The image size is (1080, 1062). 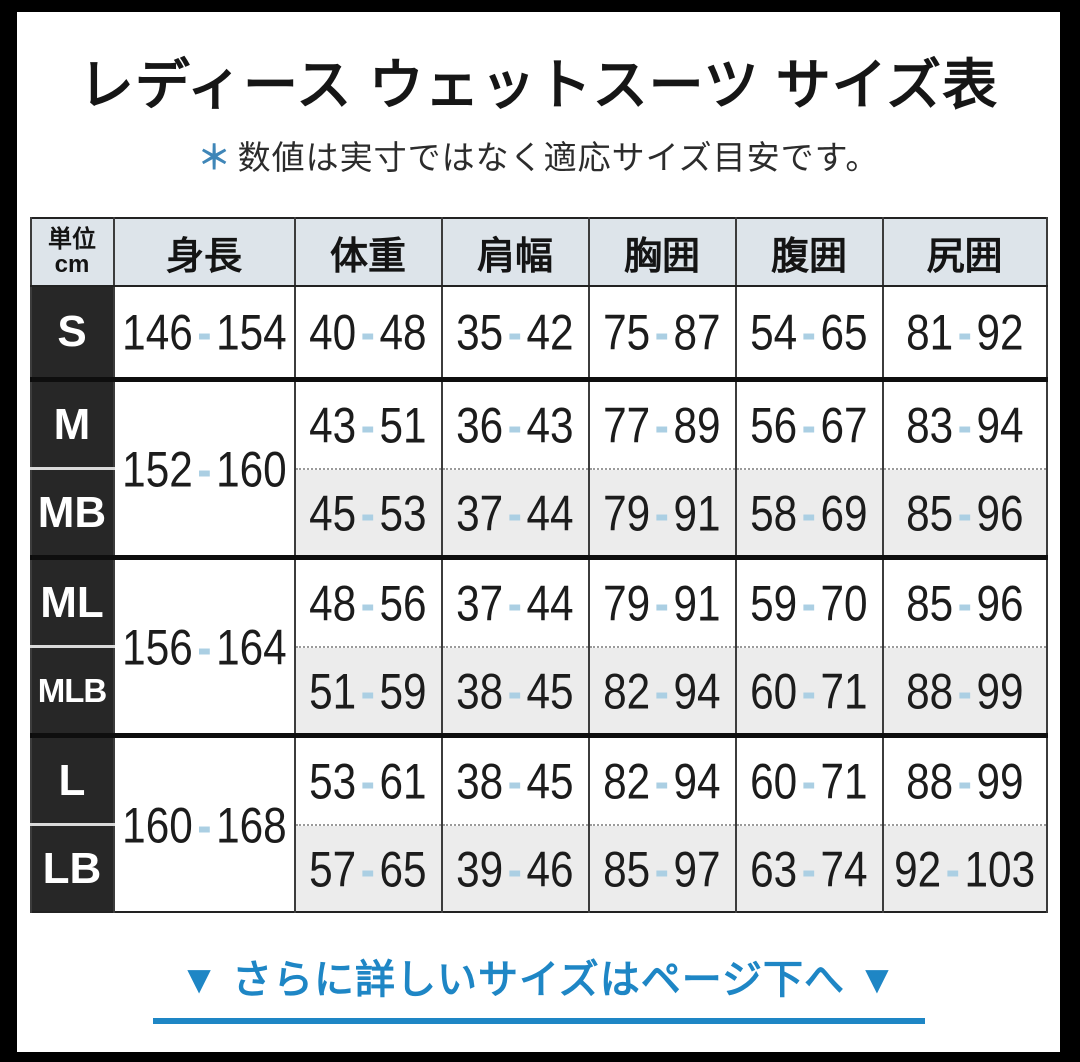 What do you see at coordinates (368, 868) in the screenshot?
I see `weight-range: 57-65` at bounding box center [368, 868].